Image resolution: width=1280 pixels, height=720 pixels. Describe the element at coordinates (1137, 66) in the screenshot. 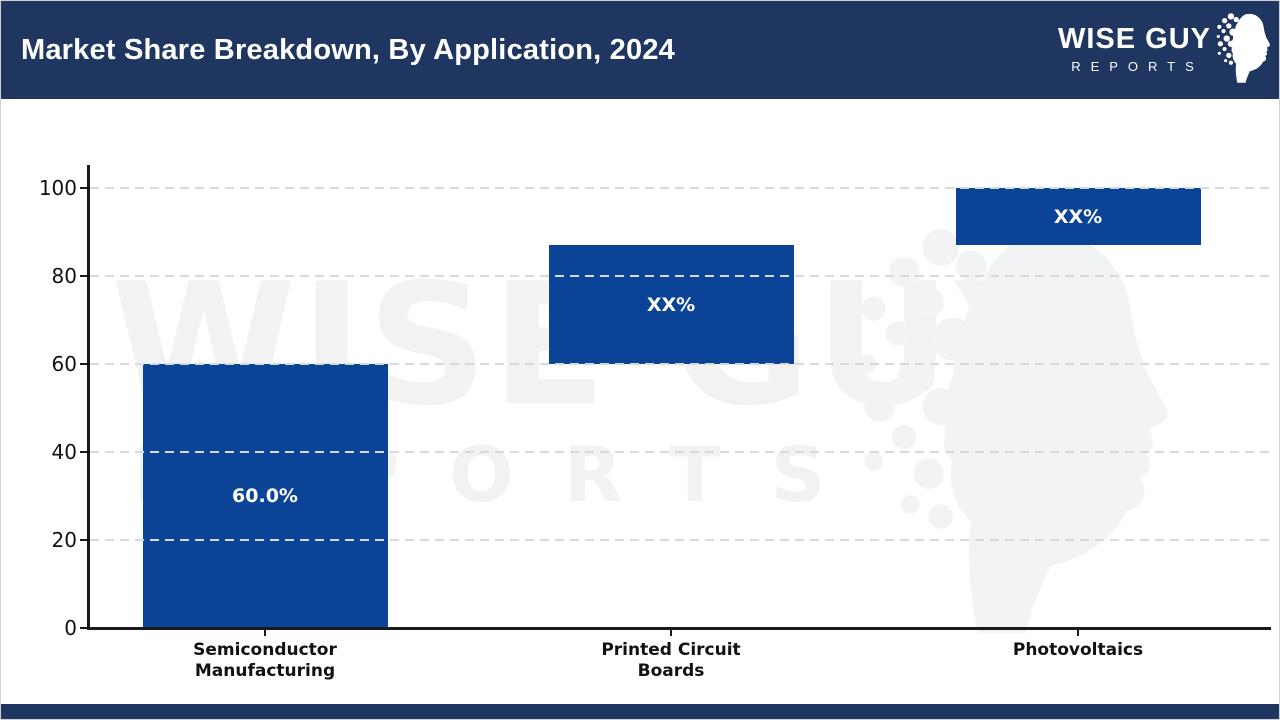

I see `brand-subname: REPORTS` at that location.